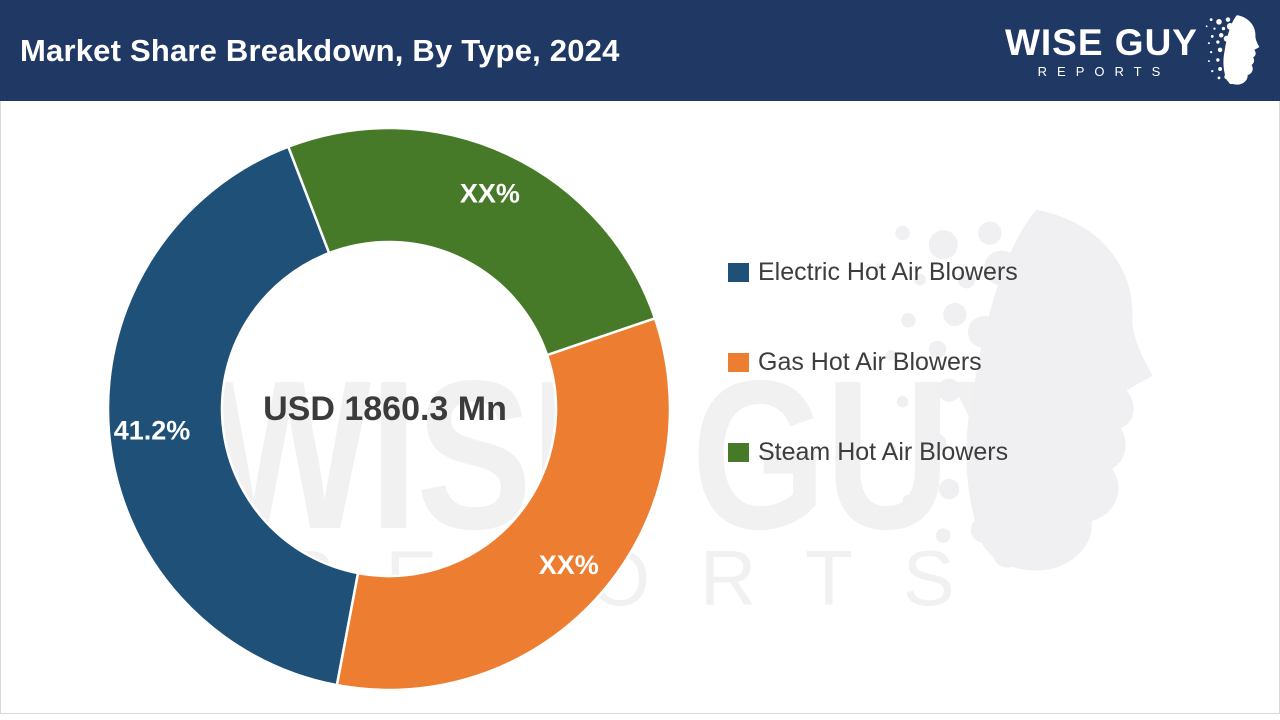 The image size is (1280, 720). Describe the element at coordinates (320, 50) in the screenshot. I see `page-title: Market Share Breakdown, By Type, 2024` at that location.